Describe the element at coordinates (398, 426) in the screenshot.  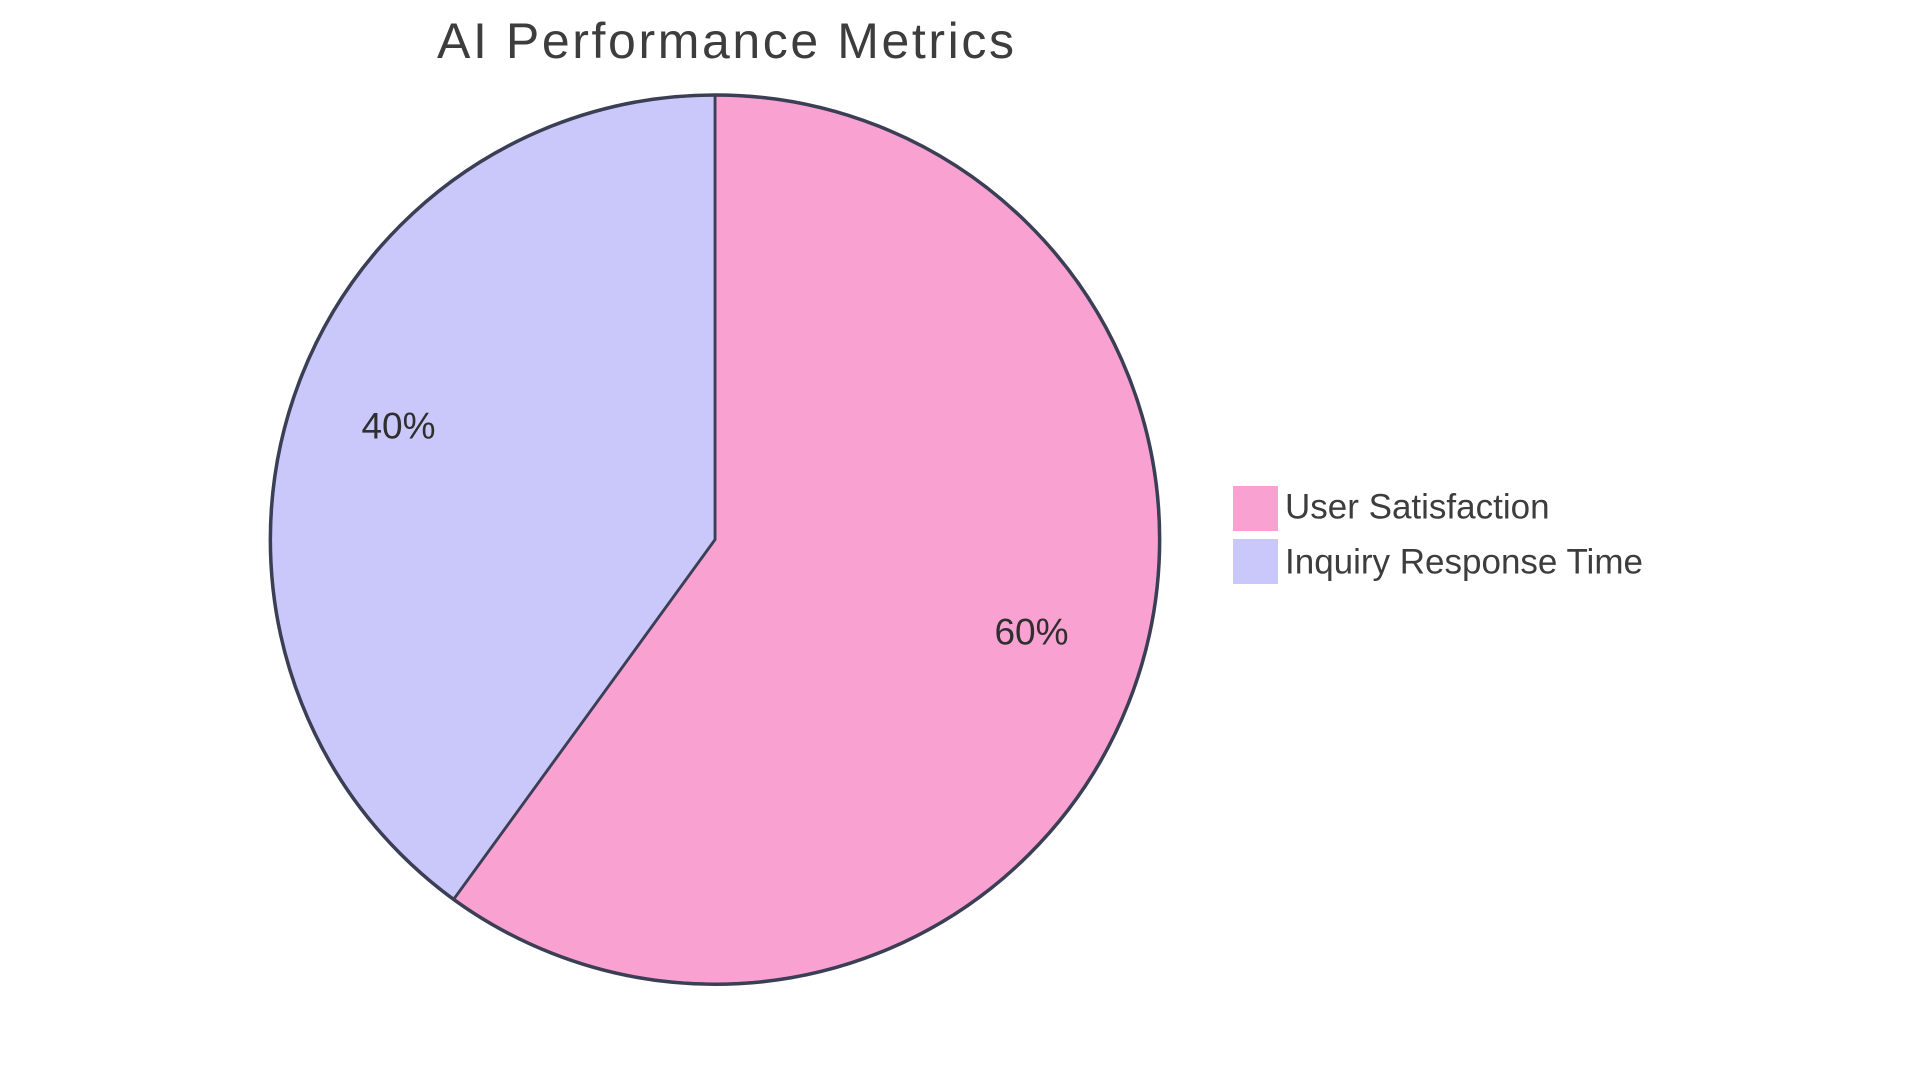
I see `svg-text: 40%` at that location.